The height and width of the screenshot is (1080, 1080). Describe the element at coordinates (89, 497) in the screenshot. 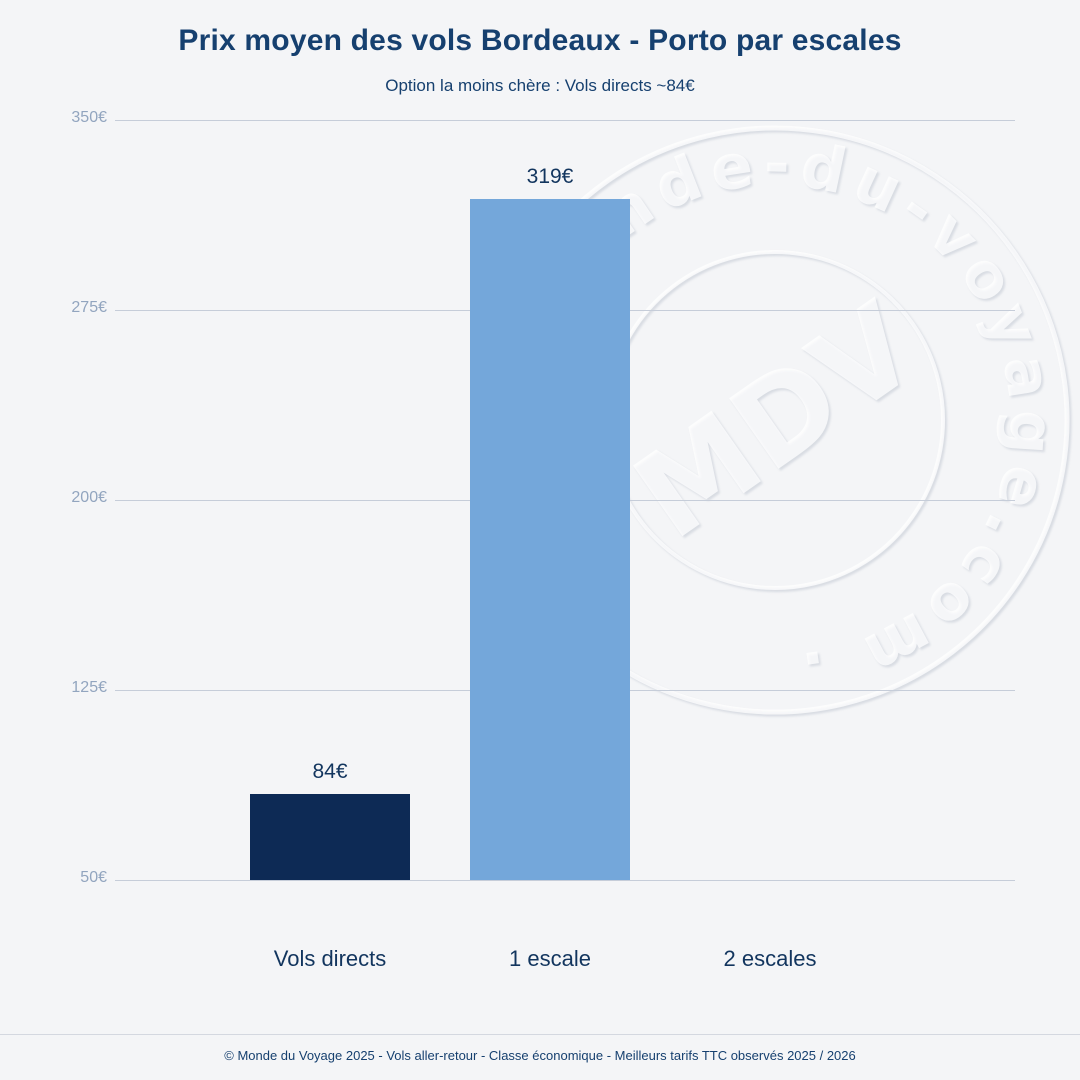

I see `y-tick-label: 200€` at that location.